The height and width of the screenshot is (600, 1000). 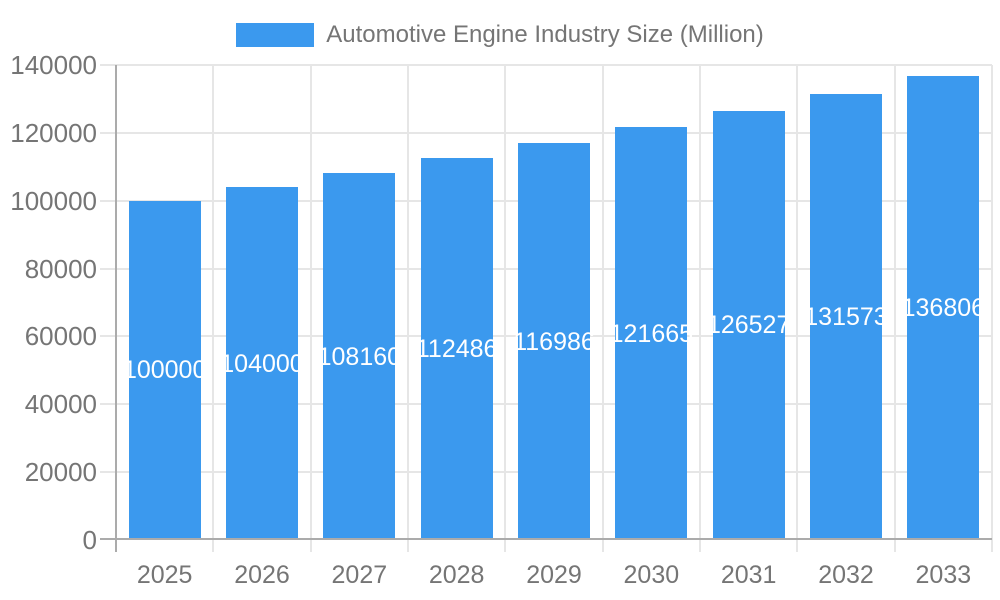 What do you see at coordinates (89, 540) in the screenshot?
I see `y-axis-label: 0` at bounding box center [89, 540].